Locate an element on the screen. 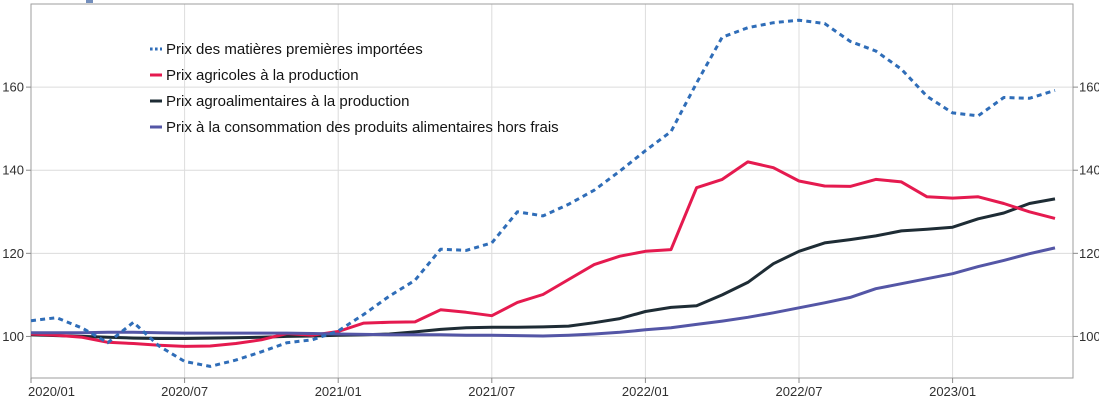 This screenshot has height=403, width=1099. y-tick-label-right: 160 is located at coordinates (1089, 87).